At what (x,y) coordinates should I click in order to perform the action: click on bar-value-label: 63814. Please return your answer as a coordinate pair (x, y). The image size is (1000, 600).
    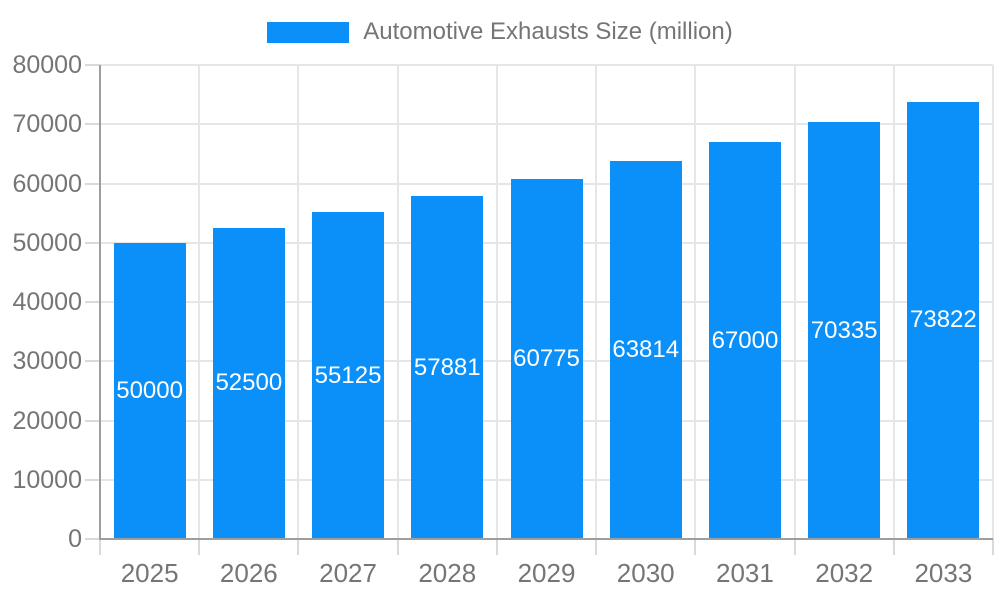
    Looking at the image, I should click on (646, 349).